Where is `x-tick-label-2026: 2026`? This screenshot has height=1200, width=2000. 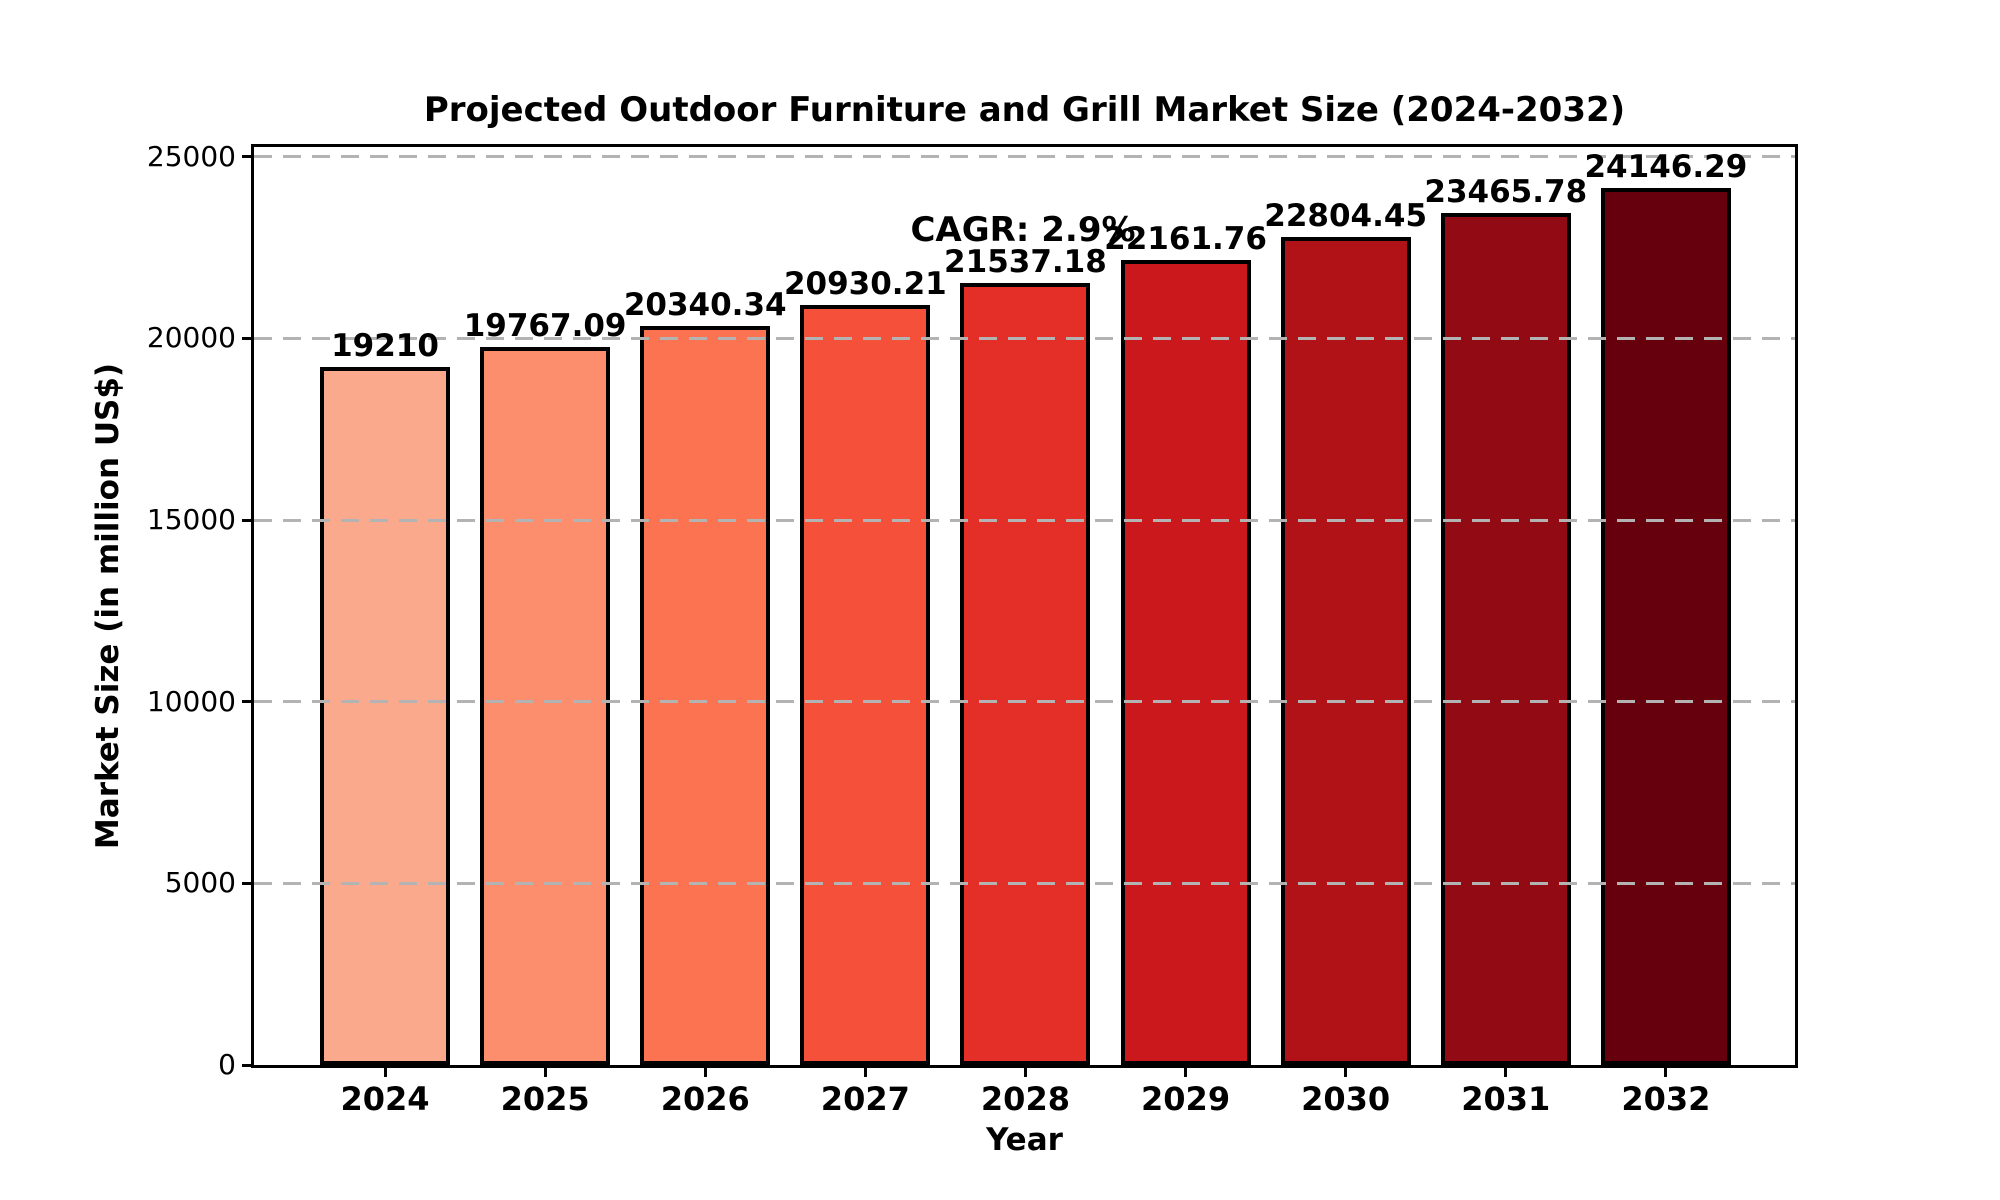
x-tick-label-2026: 2026 is located at coordinates (705, 1099).